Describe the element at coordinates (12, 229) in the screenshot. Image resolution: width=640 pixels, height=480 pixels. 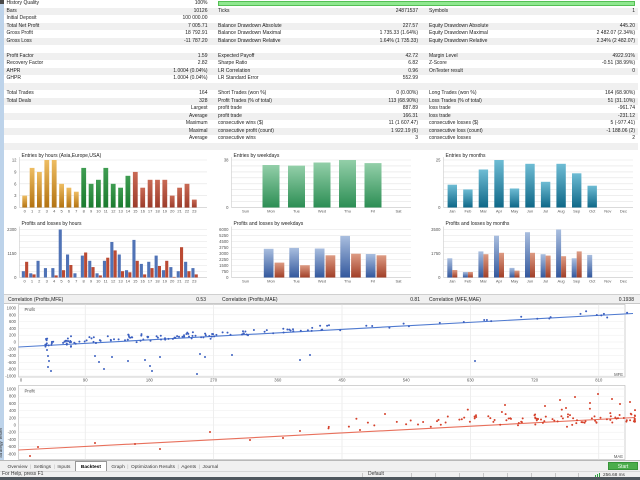
I see `svg-text: 2300` at that location.